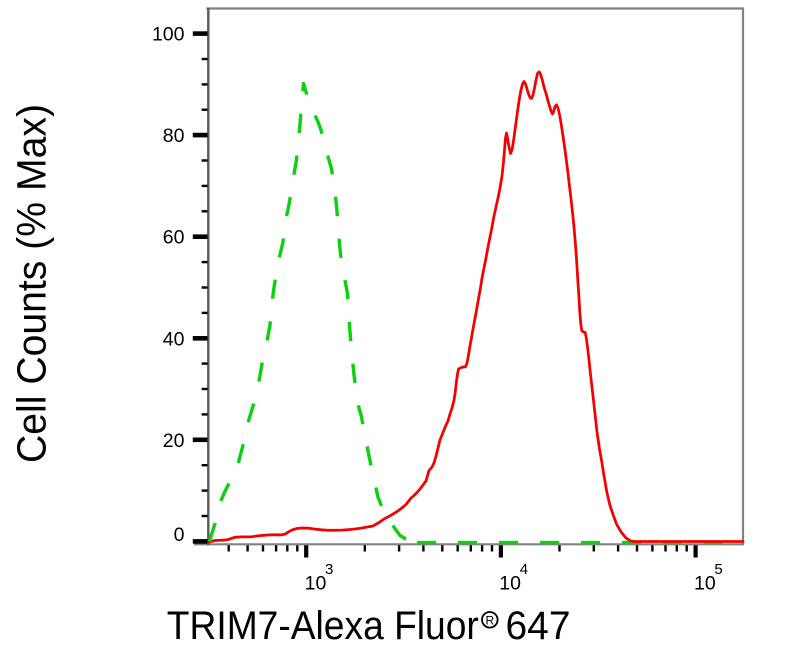 The width and height of the screenshot is (796, 657). I want to click on svg-text: 80, so click(174, 136).